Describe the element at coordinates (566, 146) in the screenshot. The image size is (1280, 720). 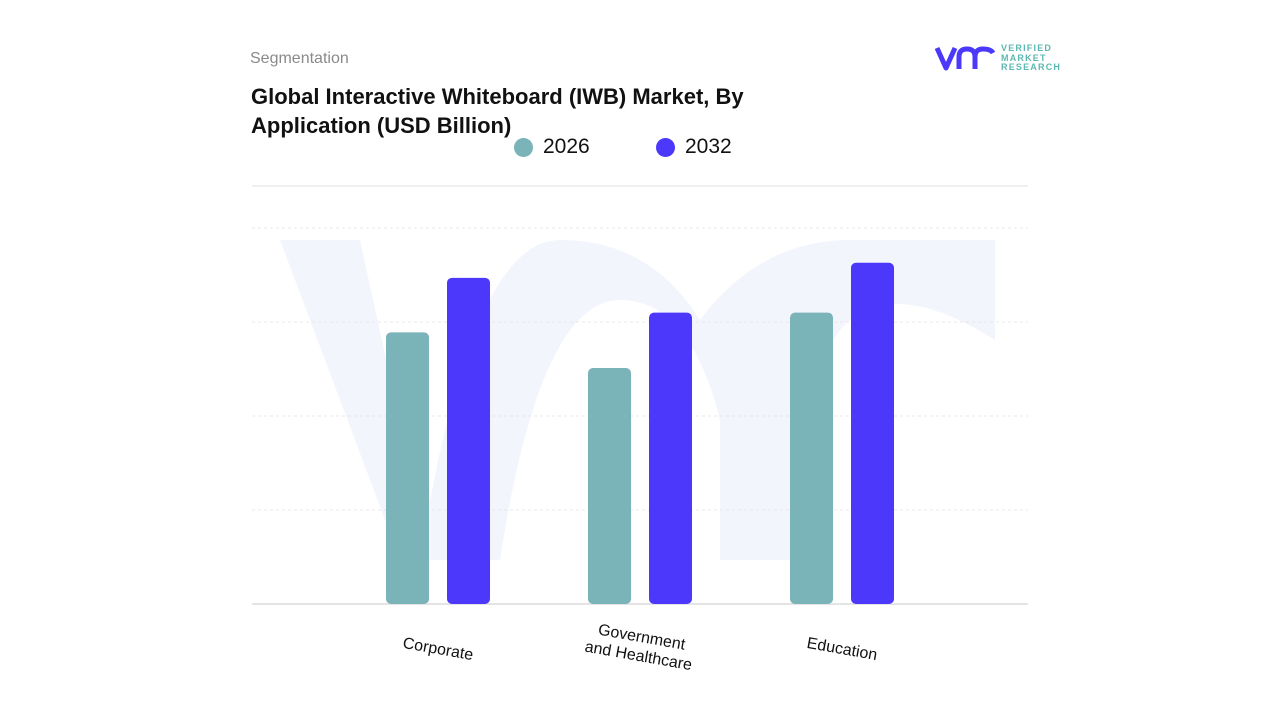
I see `legend-label: 2026` at that location.